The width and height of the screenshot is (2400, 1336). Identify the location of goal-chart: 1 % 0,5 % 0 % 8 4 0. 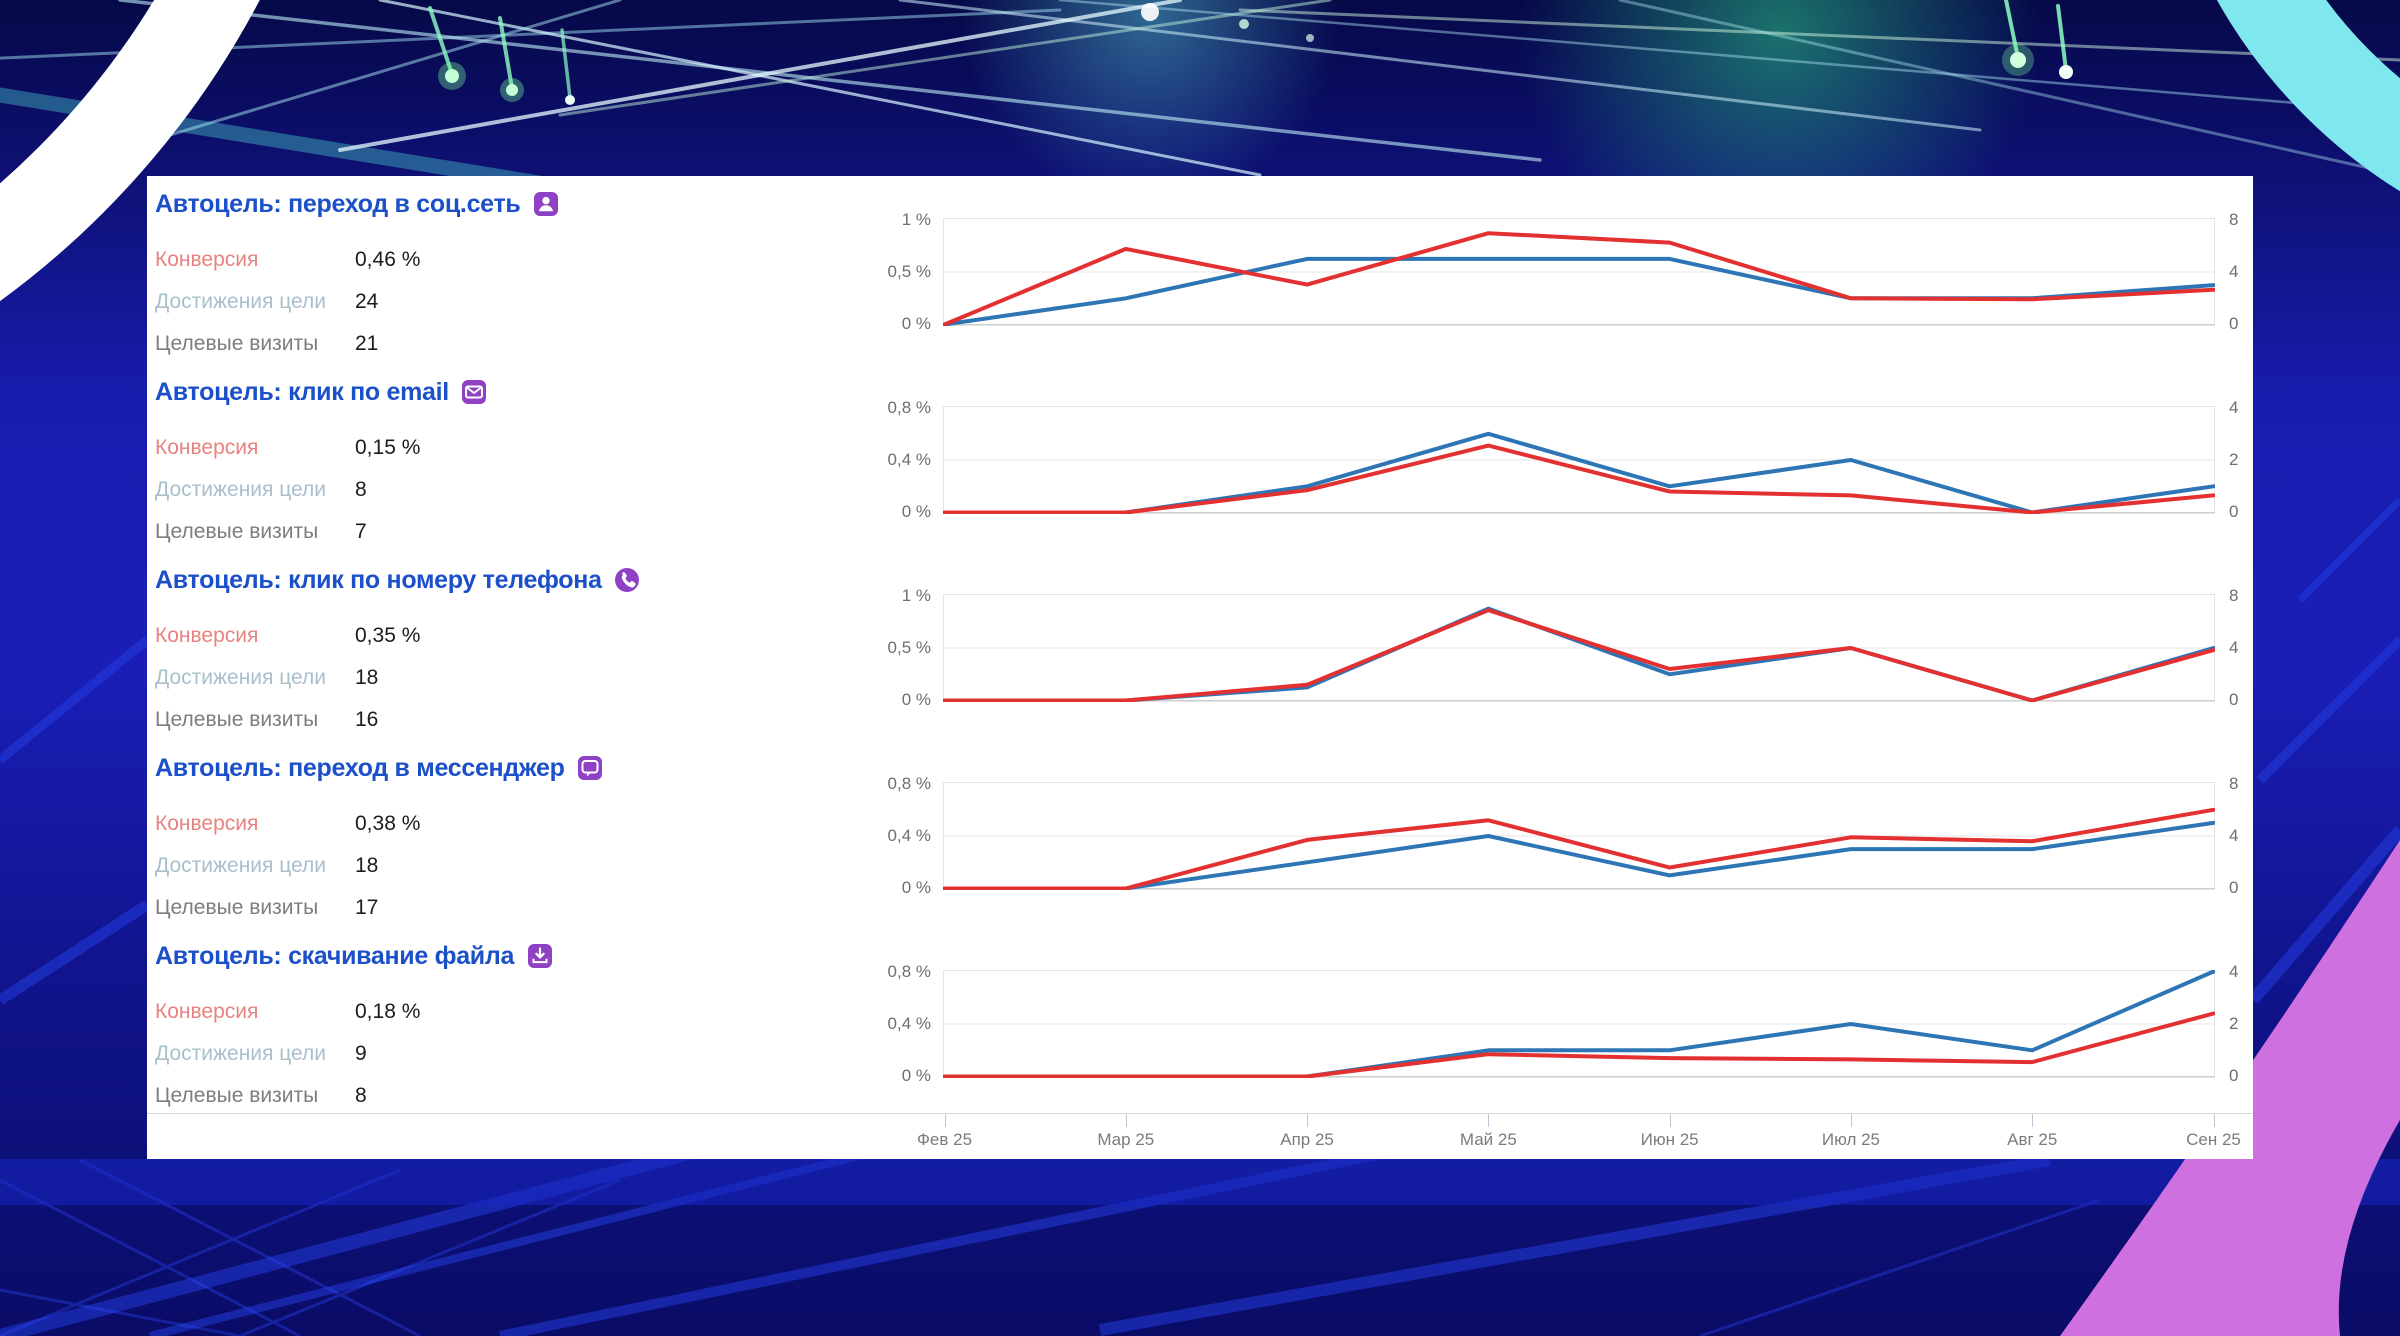
(1563, 647).